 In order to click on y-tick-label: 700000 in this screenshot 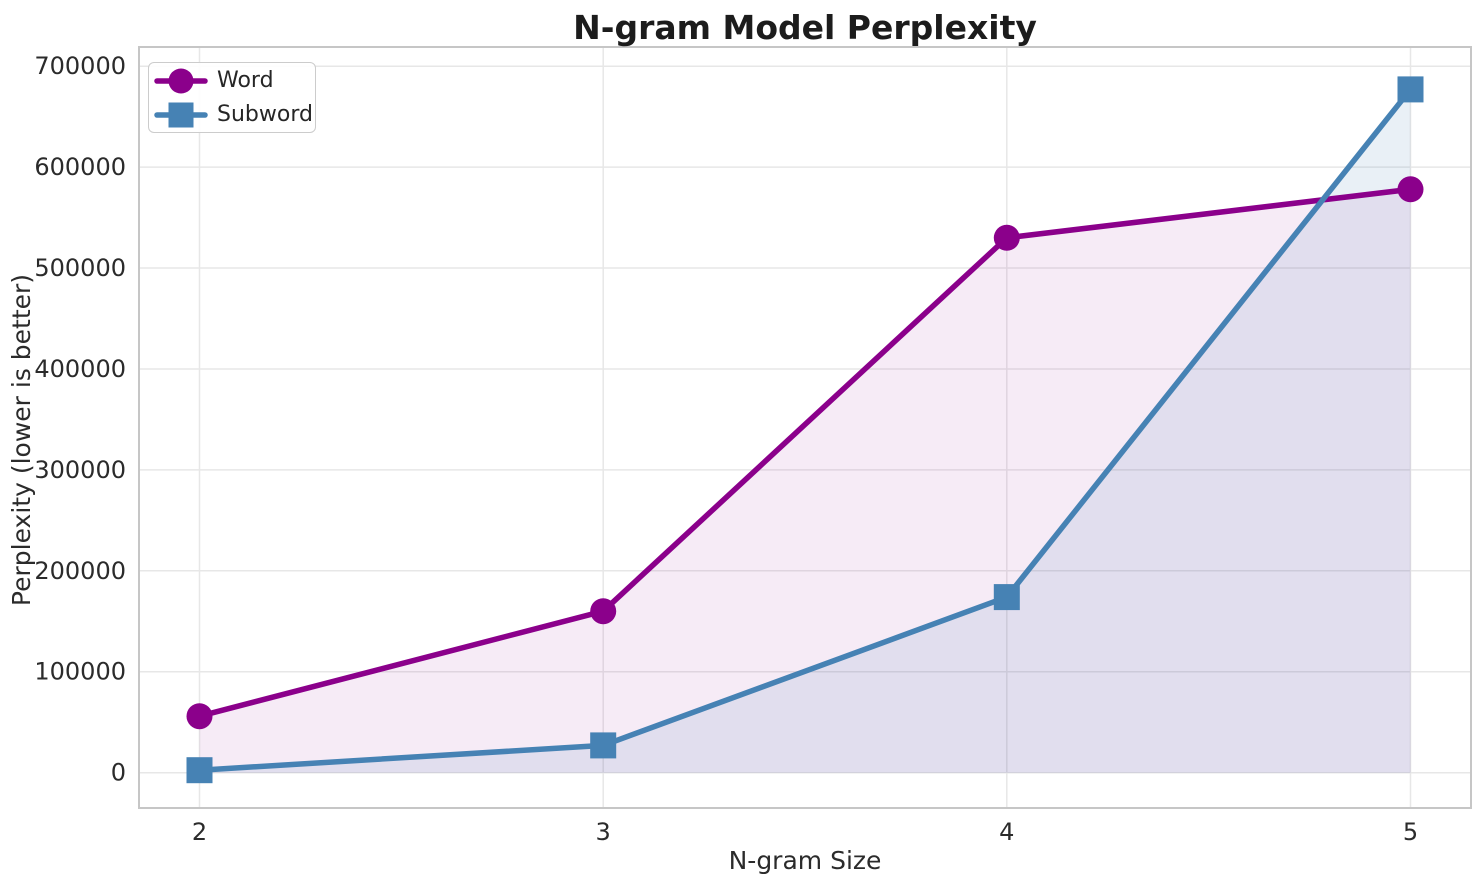, I will do `click(80, 66)`.